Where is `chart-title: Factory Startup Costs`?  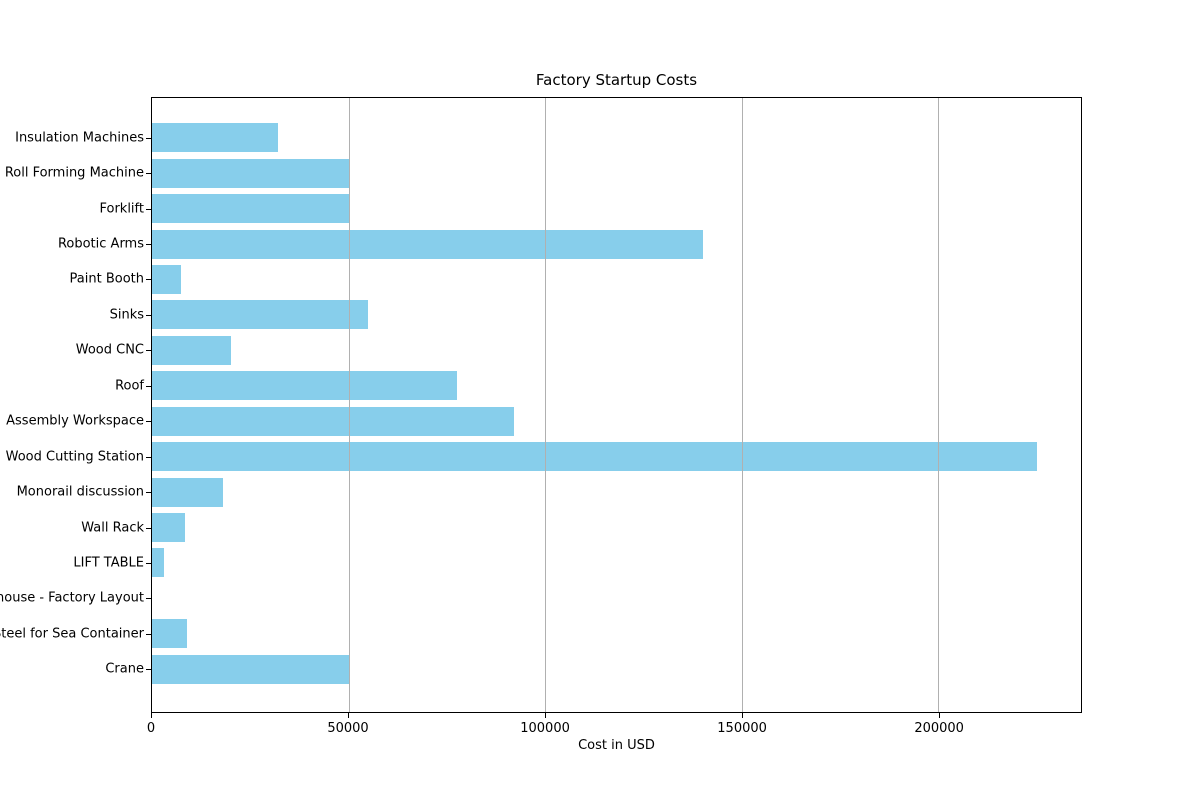
chart-title: Factory Startup Costs is located at coordinates (616, 80).